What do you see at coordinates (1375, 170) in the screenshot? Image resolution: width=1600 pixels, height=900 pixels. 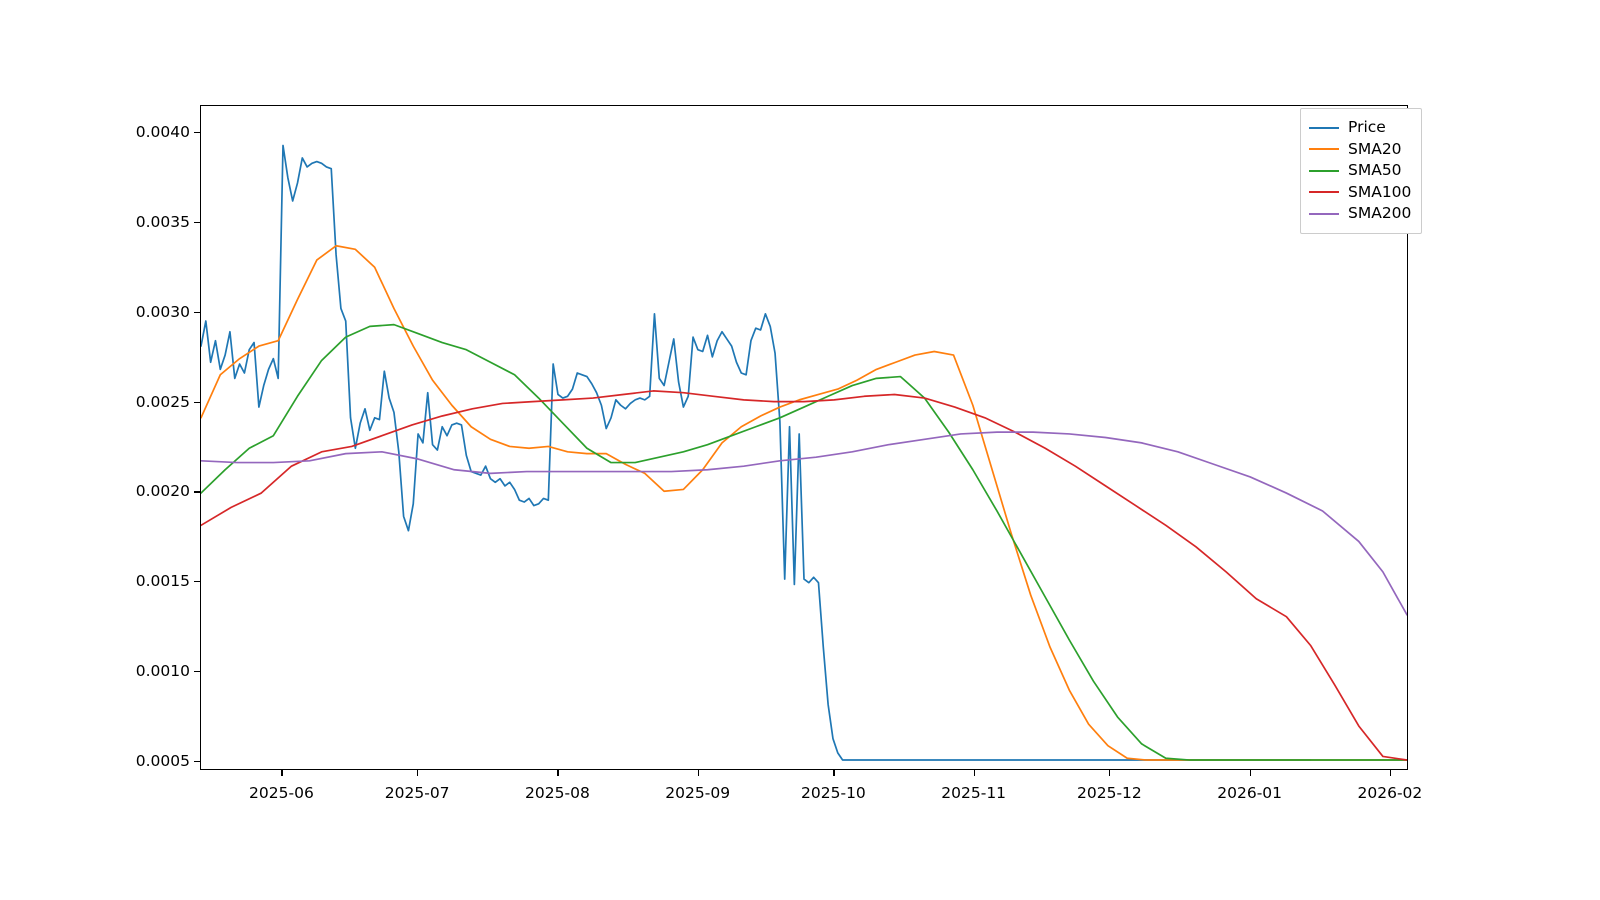 I see `legend-label: SMA50` at bounding box center [1375, 170].